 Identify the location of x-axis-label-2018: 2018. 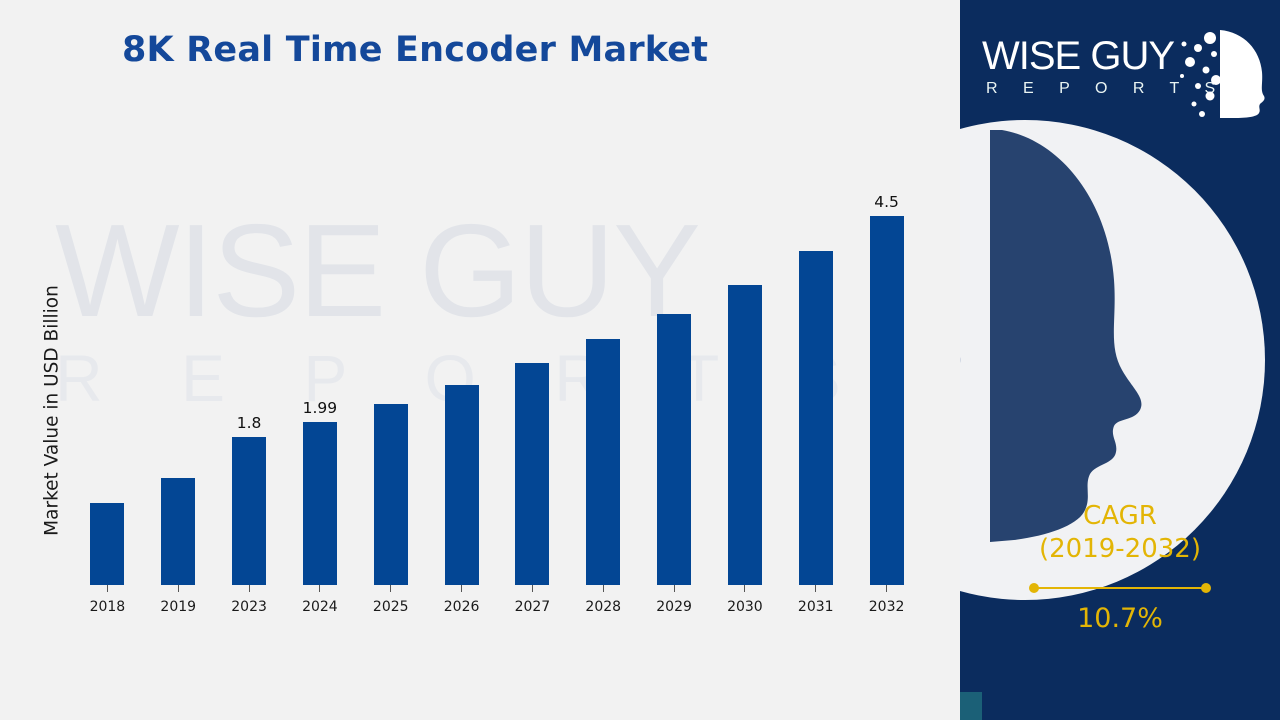
(107, 607).